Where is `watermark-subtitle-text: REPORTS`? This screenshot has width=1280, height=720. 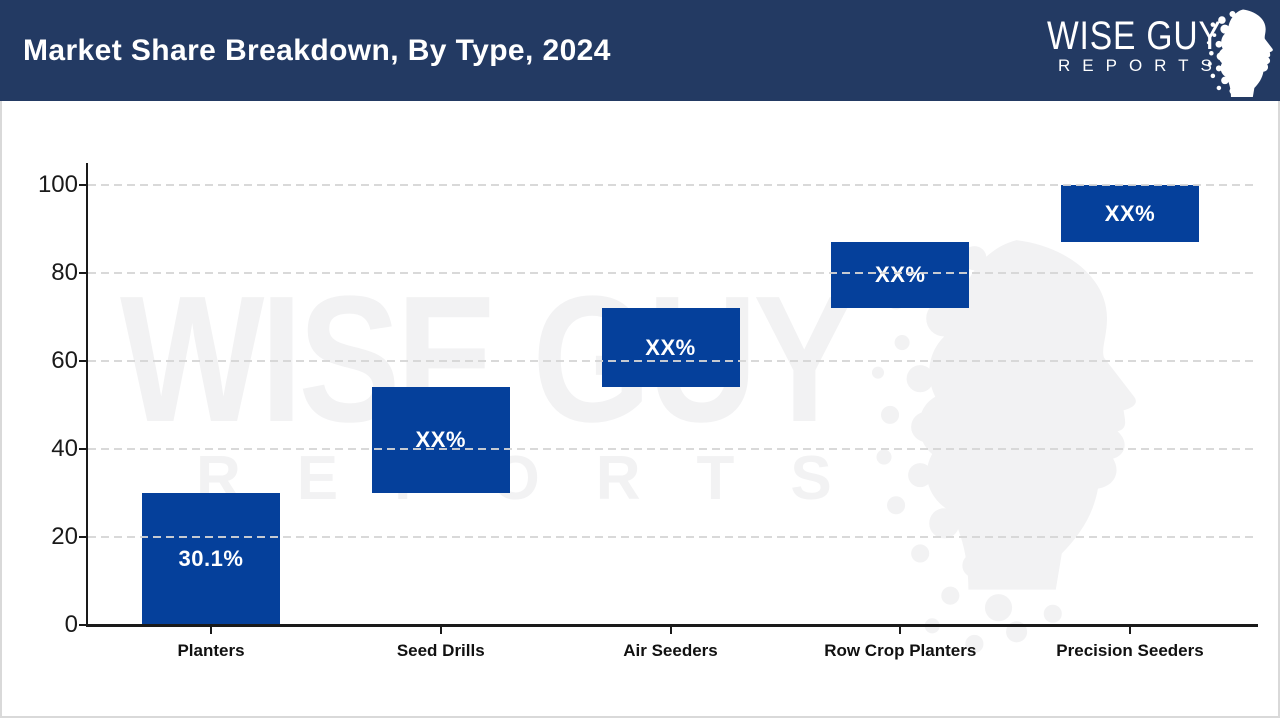
watermark-subtitle-text: REPORTS is located at coordinates (542, 478).